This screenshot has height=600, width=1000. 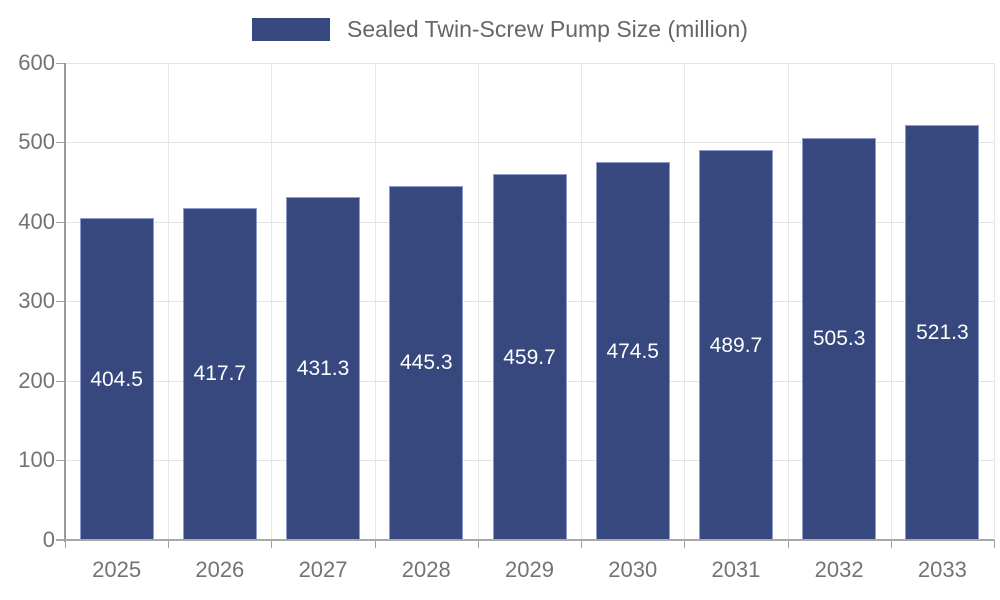 What do you see at coordinates (426, 569) in the screenshot?
I see `x-axis-tick-label: 2028` at bounding box center [426, 569].